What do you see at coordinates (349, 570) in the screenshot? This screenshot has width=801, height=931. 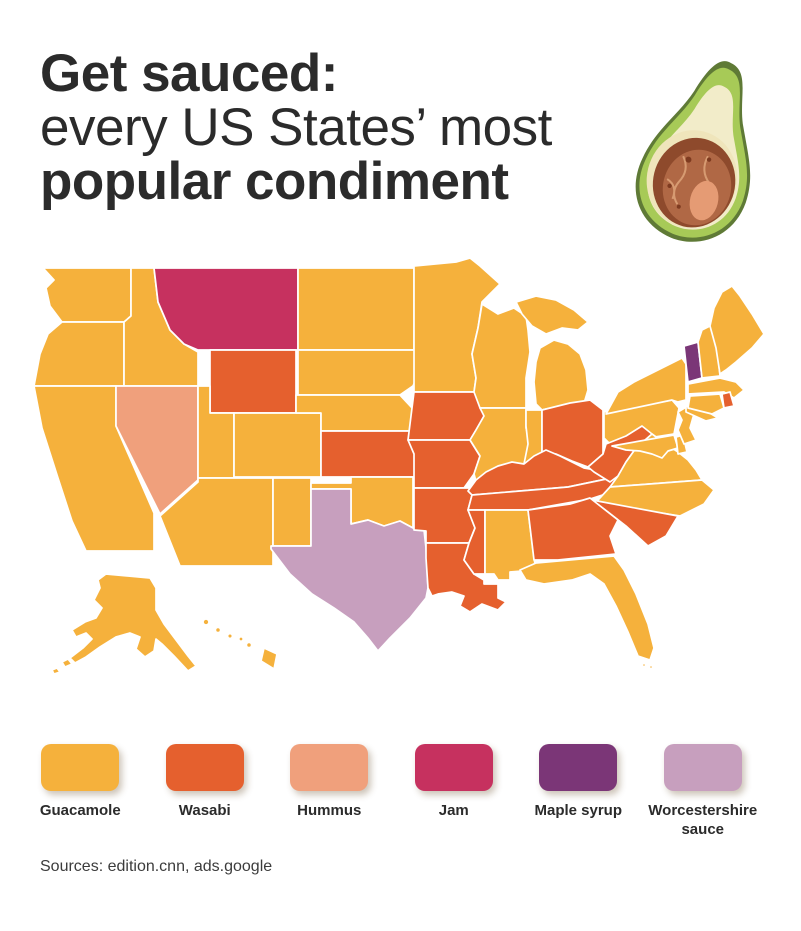 I see `state-tx` at bounding box center [349, 570].